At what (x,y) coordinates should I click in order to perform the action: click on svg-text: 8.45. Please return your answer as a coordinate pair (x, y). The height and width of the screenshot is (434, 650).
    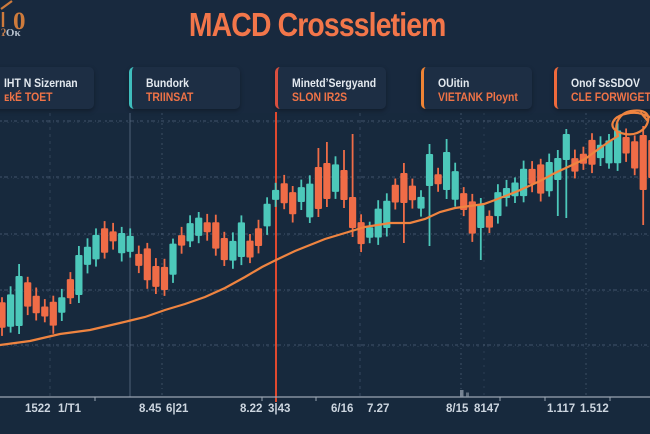
    Looking at the image, I should click on (150, 409).